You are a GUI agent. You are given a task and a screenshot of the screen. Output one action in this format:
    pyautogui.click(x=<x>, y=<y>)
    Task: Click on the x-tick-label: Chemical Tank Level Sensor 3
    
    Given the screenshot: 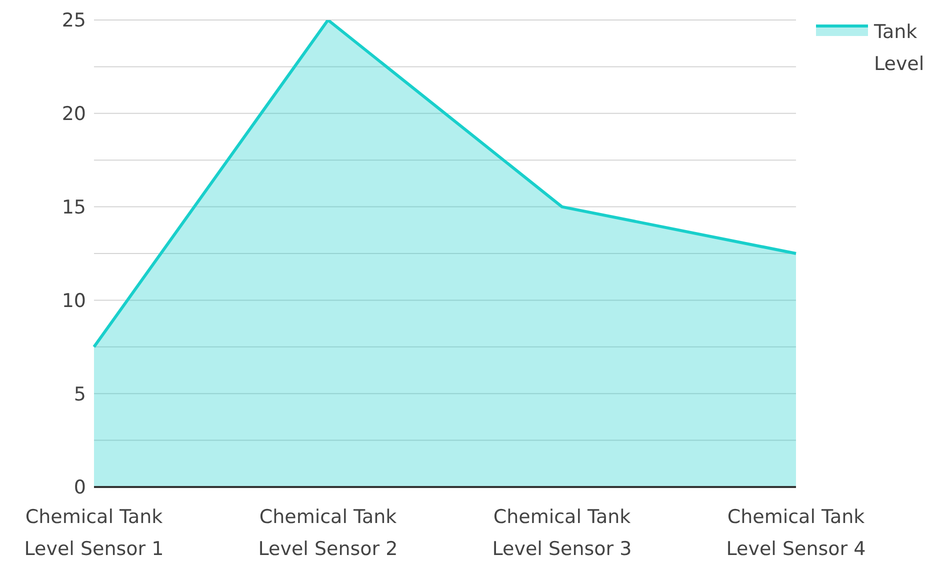 What is the action you would take?
    pyautogui.click(x=562, y=533)
    